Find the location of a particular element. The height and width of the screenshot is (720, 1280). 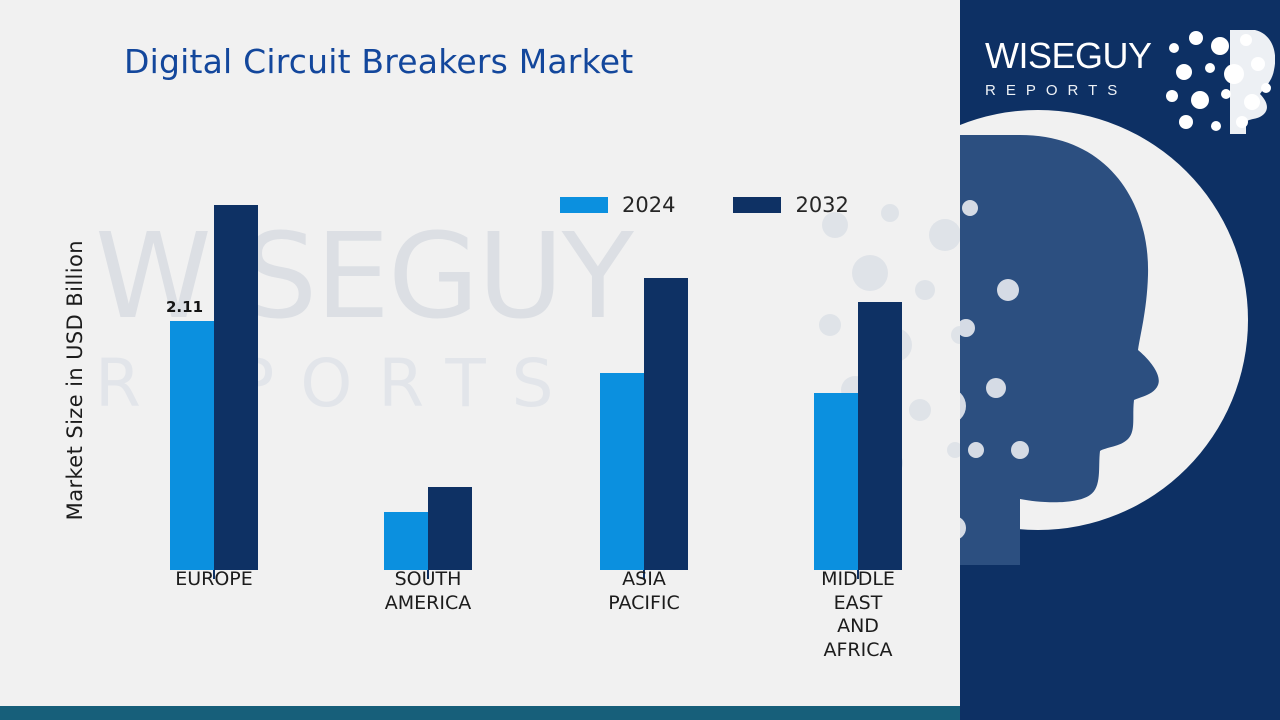

bottom-accent-strip is located at coordinates (480, 713).